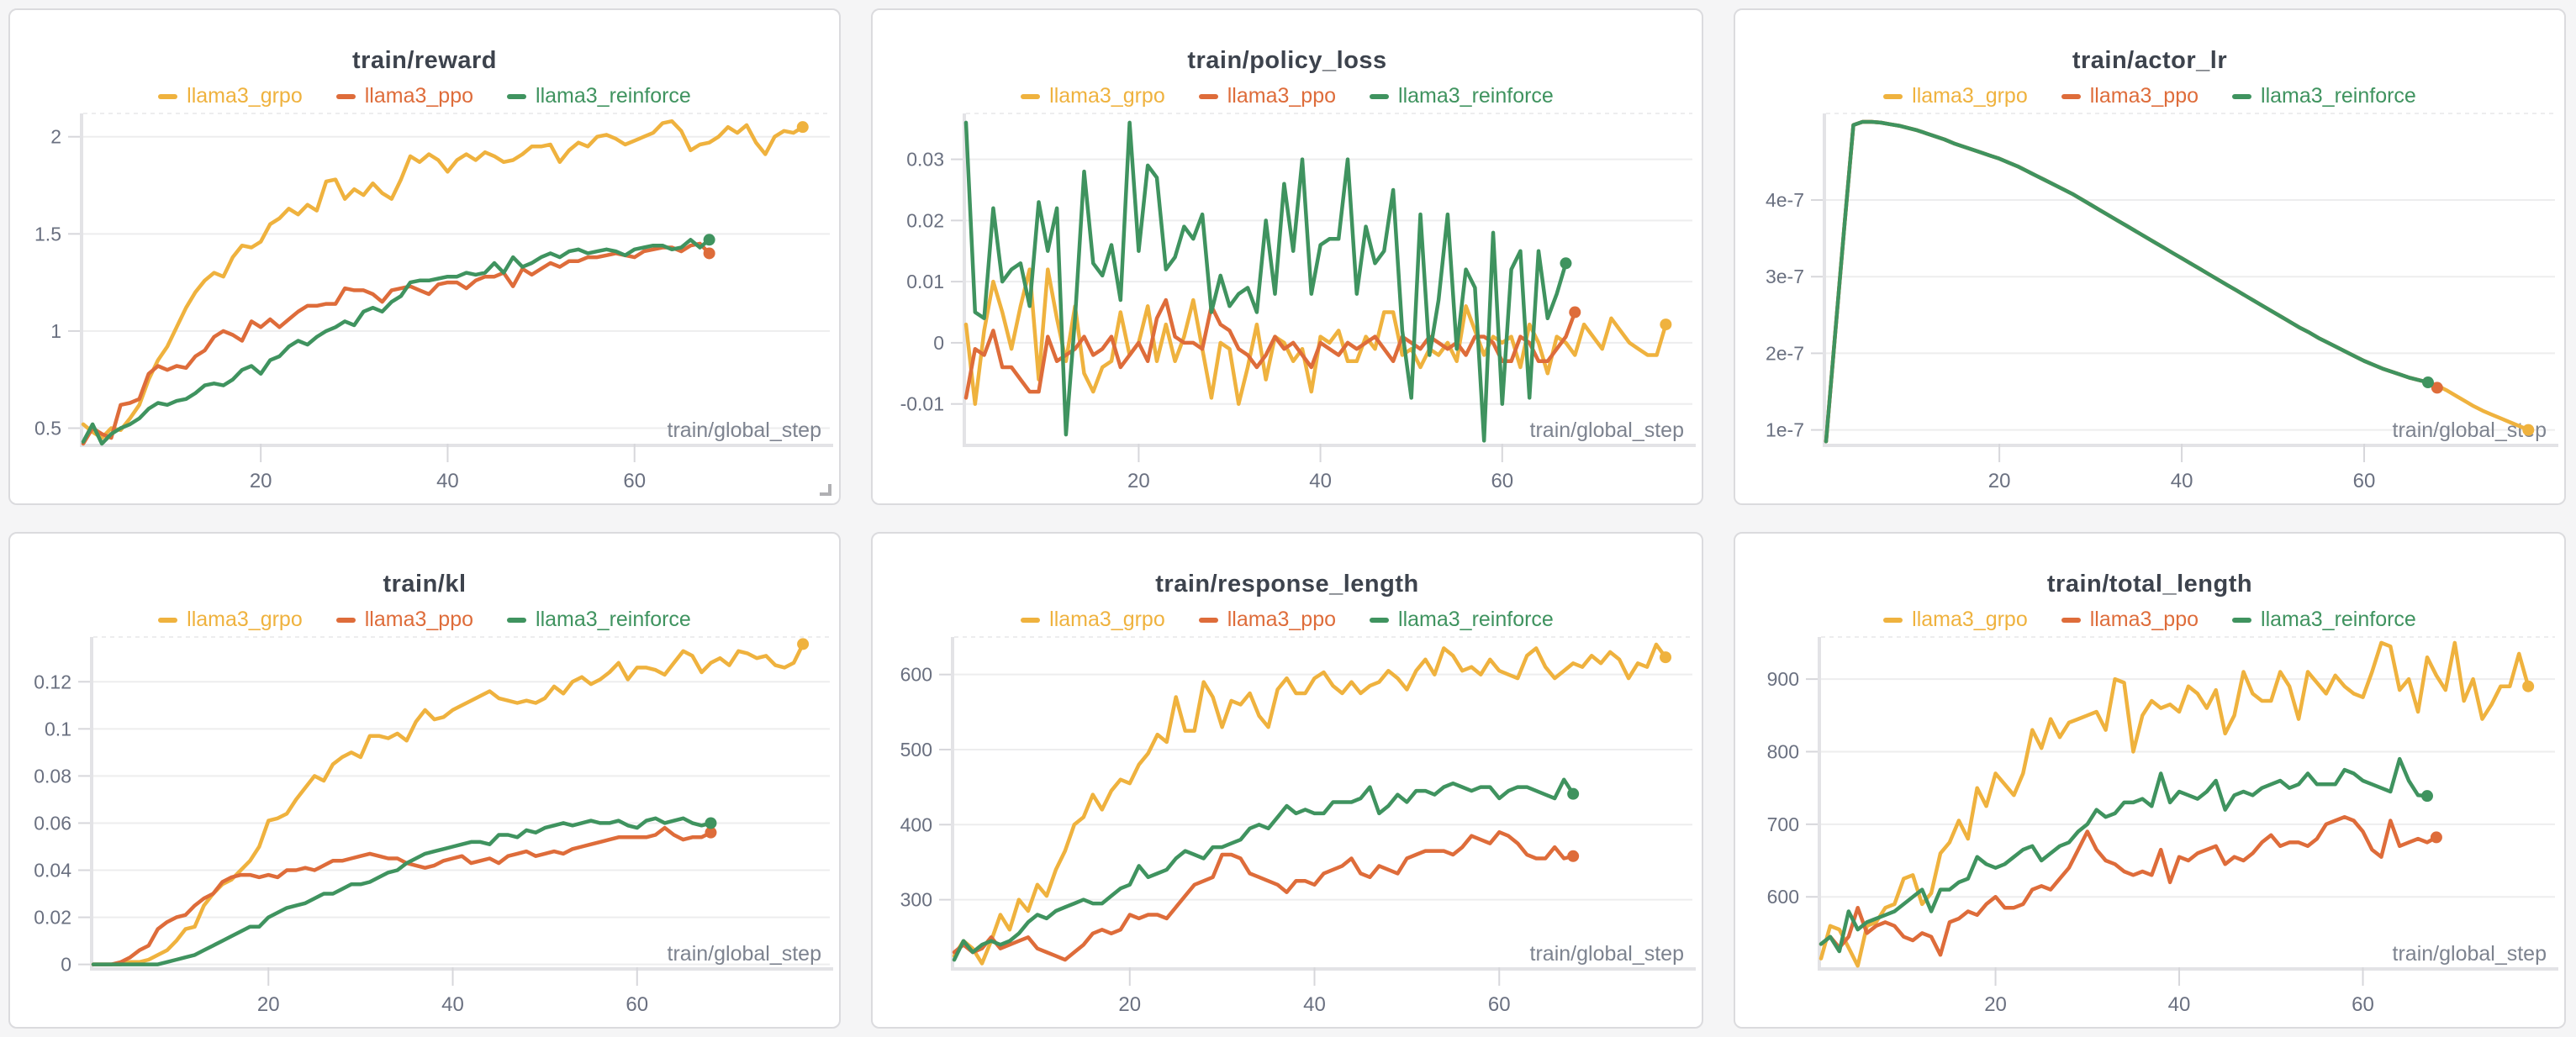 The width and height of the screenshot is (2576, 1037). What do you see at coordinates (825, 490) in the screenshot?
I see `resize-handle-icon` at bounding box center [825, 490].